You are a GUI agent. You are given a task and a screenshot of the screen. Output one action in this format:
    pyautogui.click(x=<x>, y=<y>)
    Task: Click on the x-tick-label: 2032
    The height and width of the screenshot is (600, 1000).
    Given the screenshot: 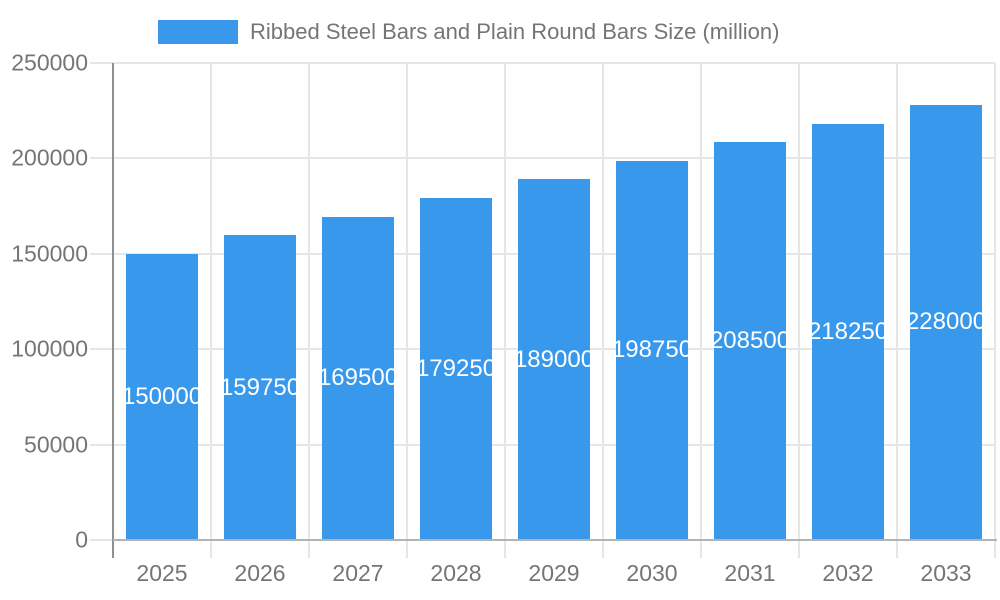 What is the action you would take?
    pyautogui.click(x=848, y=573)
    